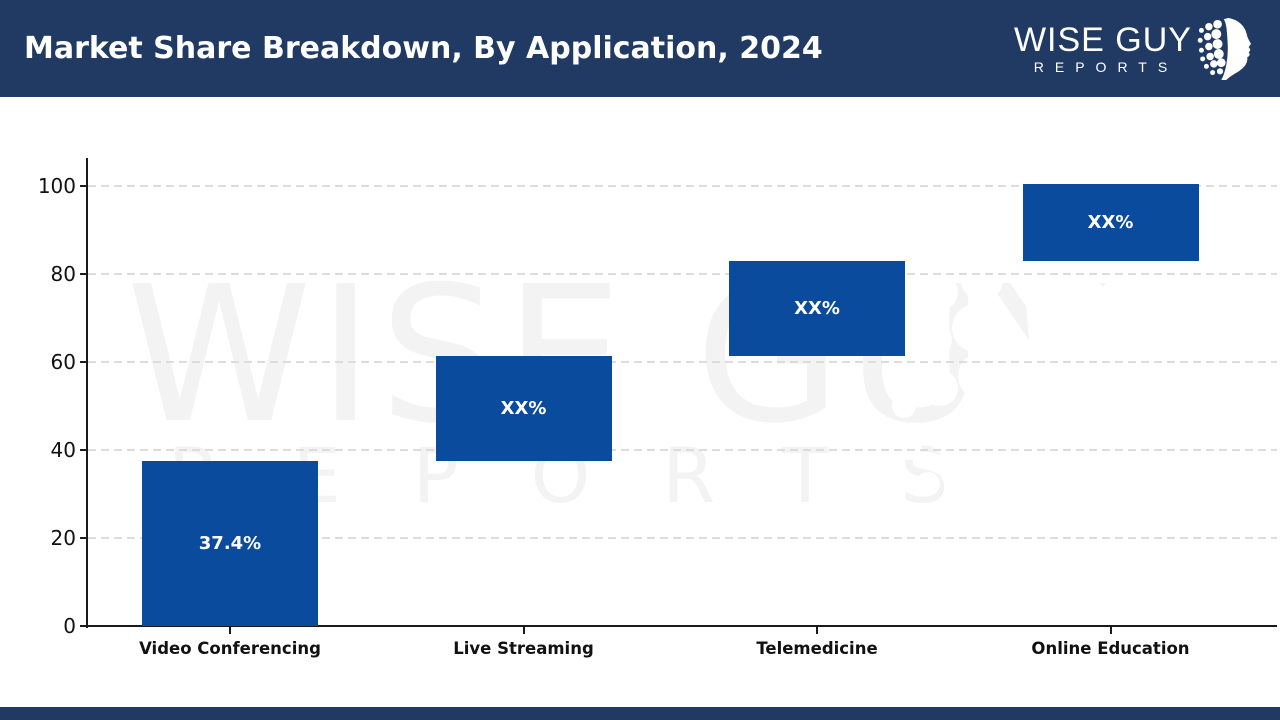 This screenshot has width=1280, height=720. Describe the element at coordinates (87, 393) in the screenshot. I see `y-axis-line` at that location.